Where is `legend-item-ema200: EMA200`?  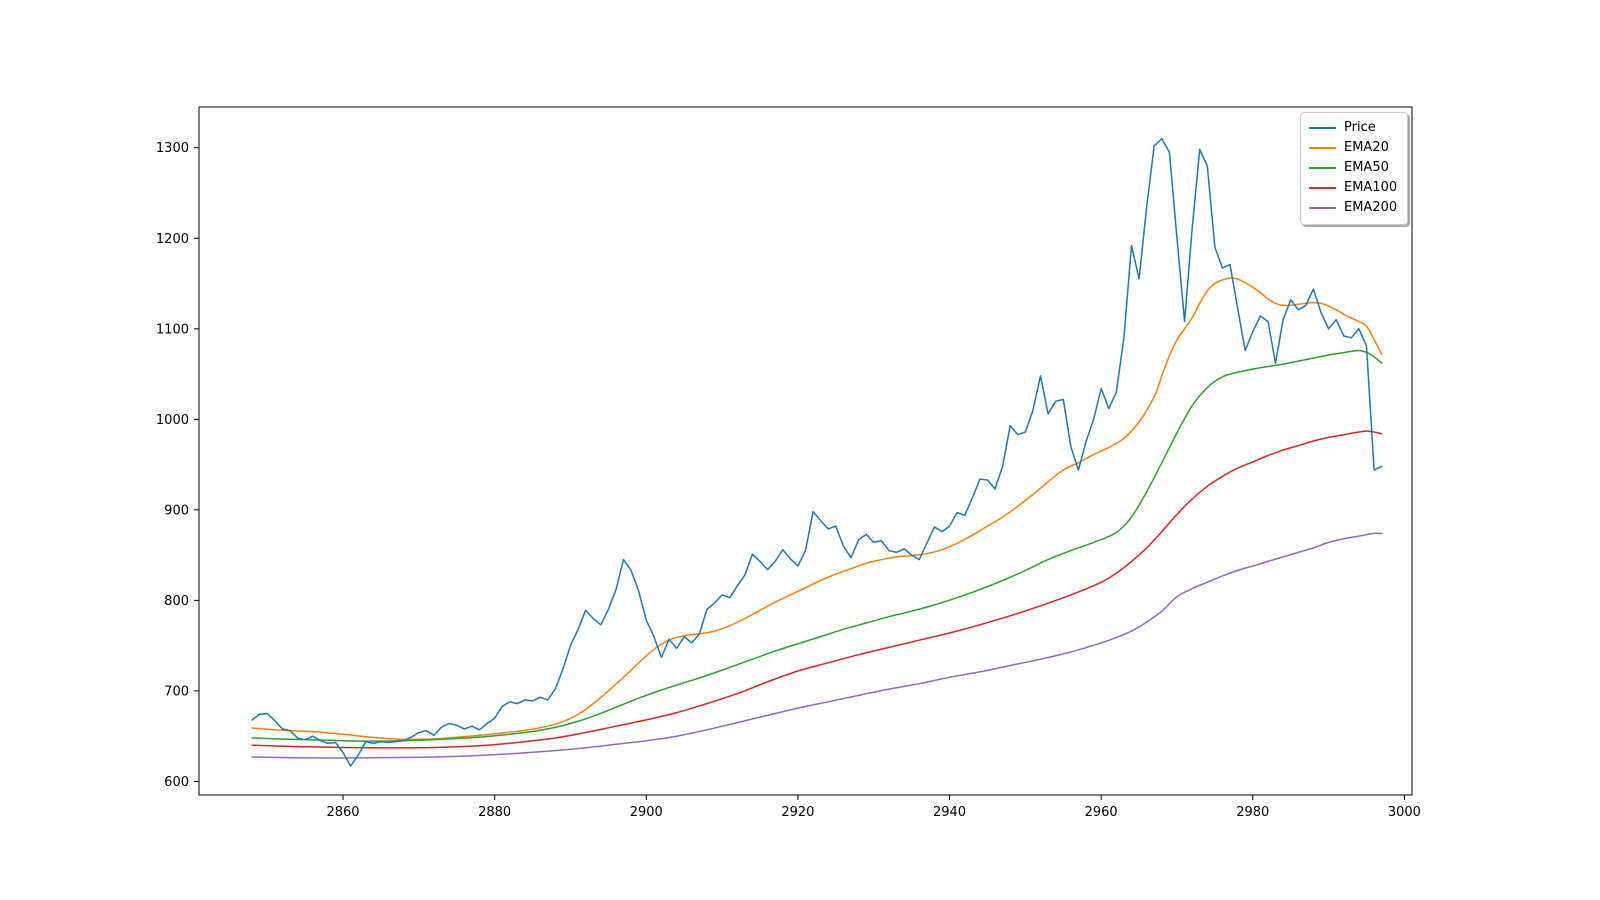
legend-item-ema200: EMA200 is located at coordinates (1353, 208).